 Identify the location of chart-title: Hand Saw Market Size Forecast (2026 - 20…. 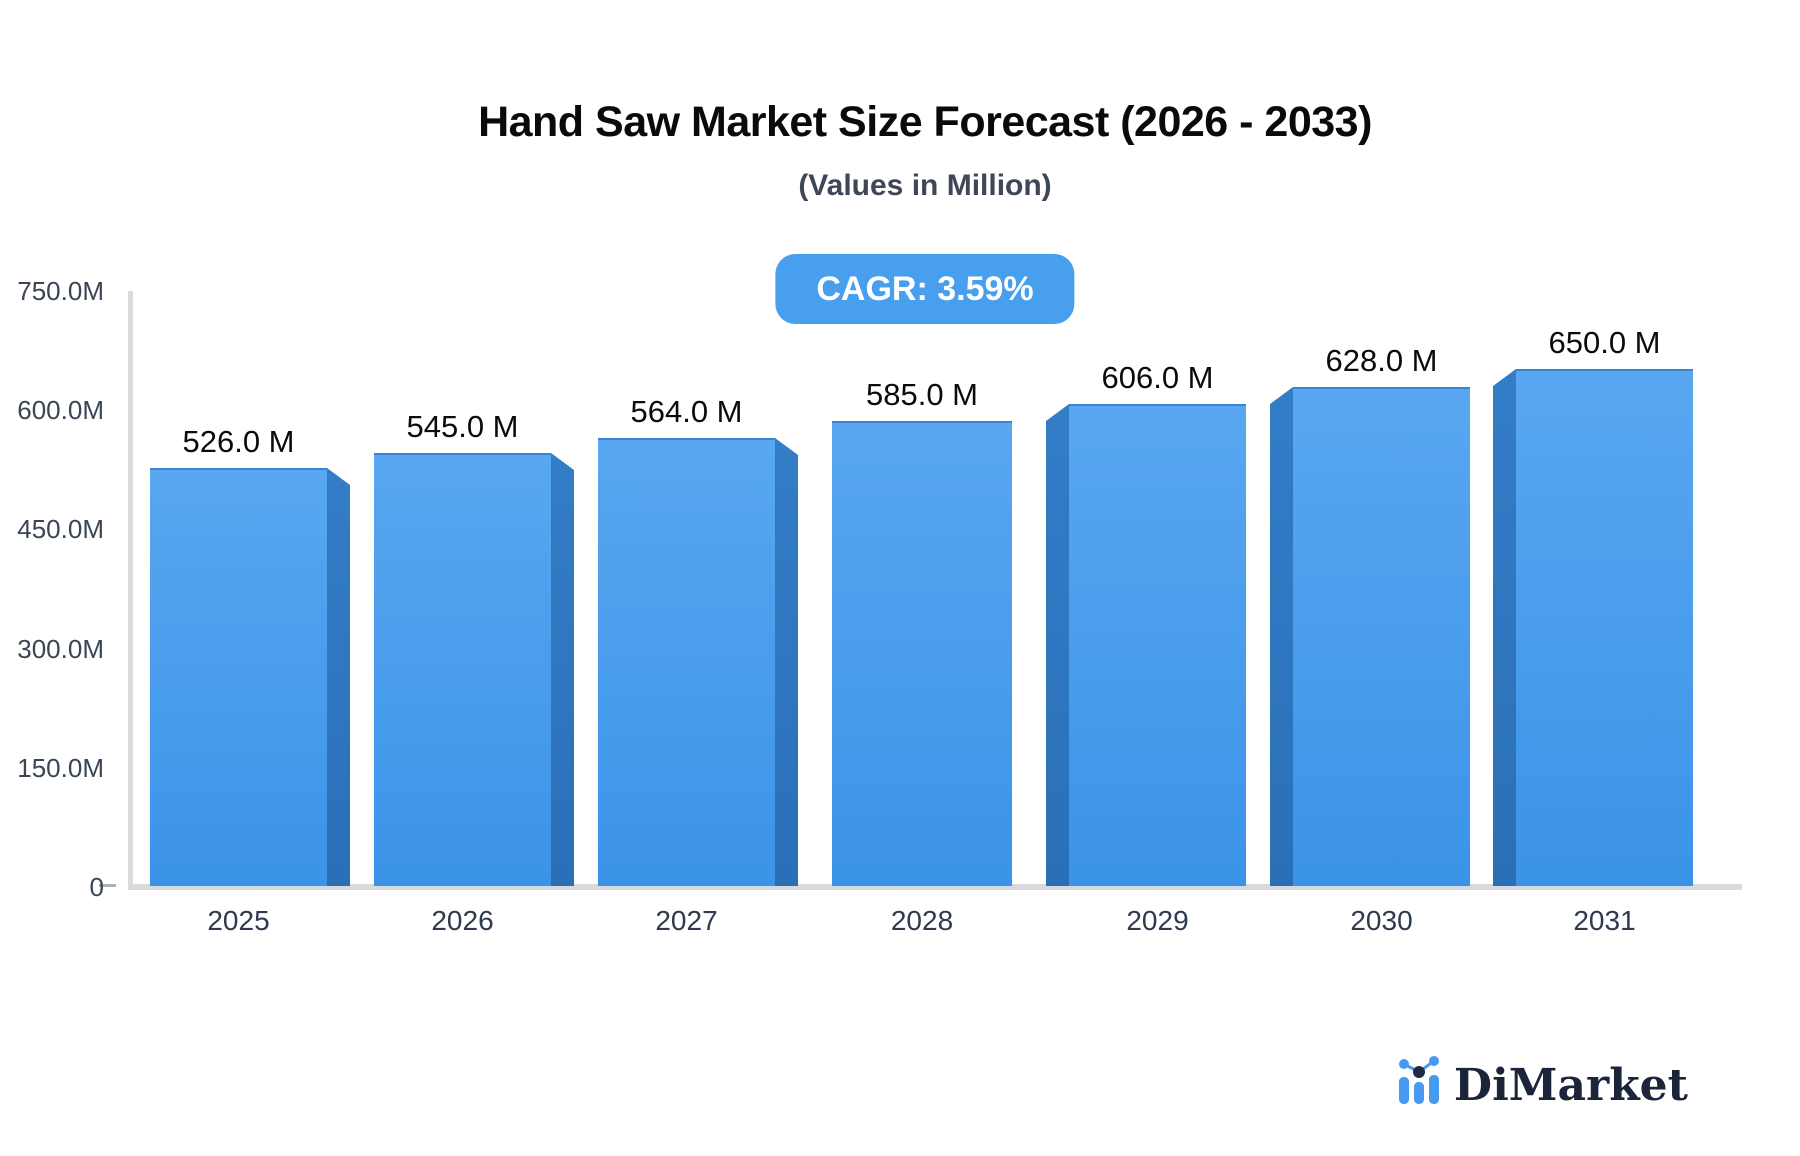
(925, 122).